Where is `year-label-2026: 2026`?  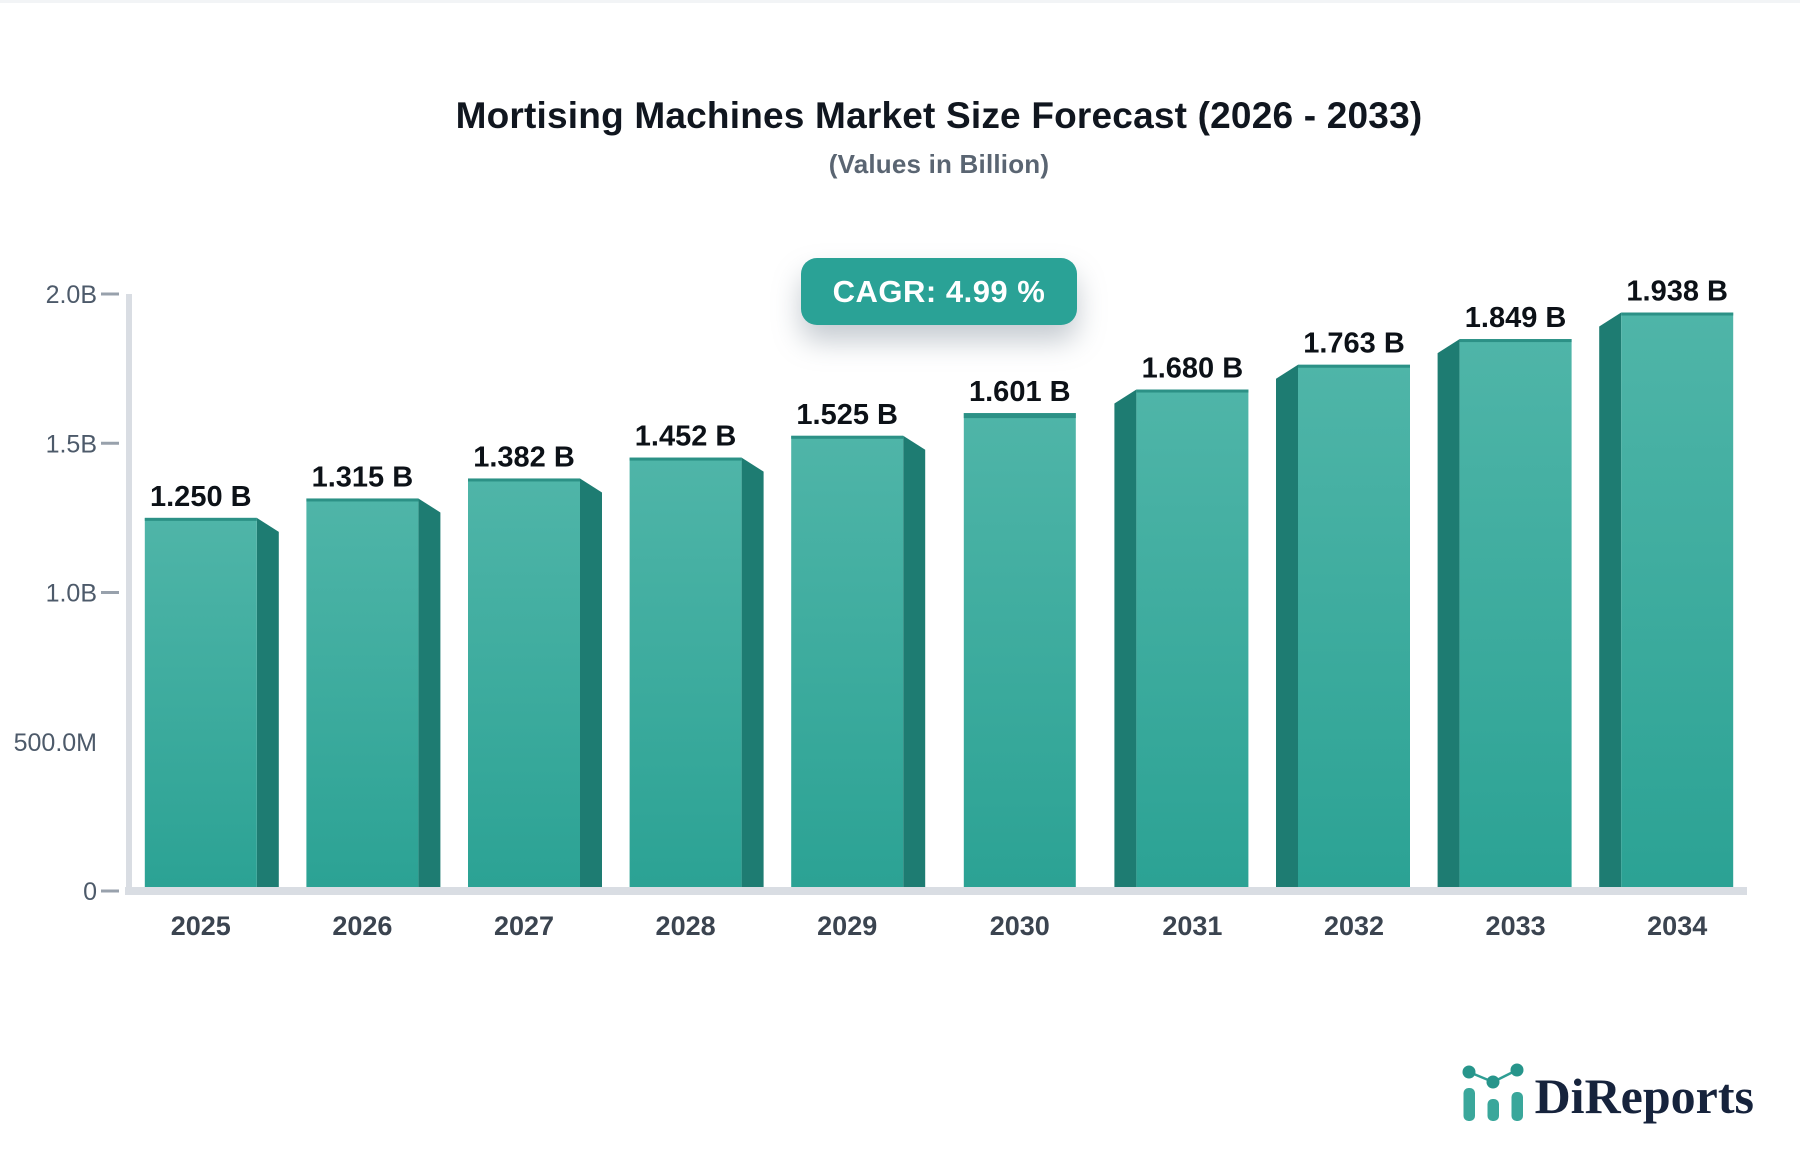
year-label-2026: 2026 is located at coordinates (362, 926).